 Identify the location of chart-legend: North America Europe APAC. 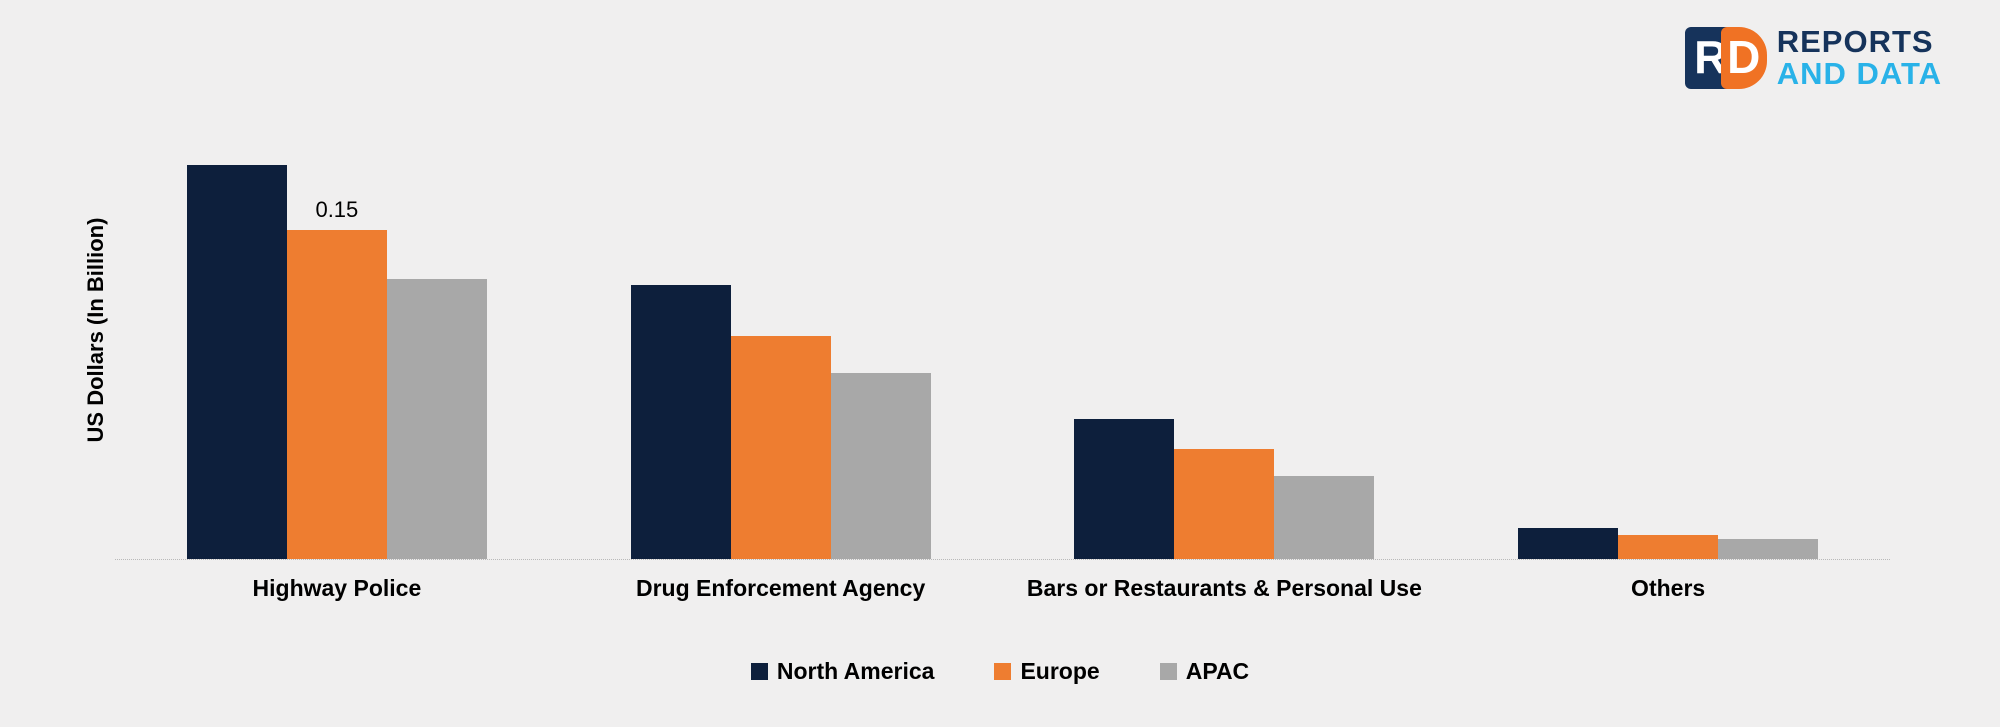
(1000, 671).